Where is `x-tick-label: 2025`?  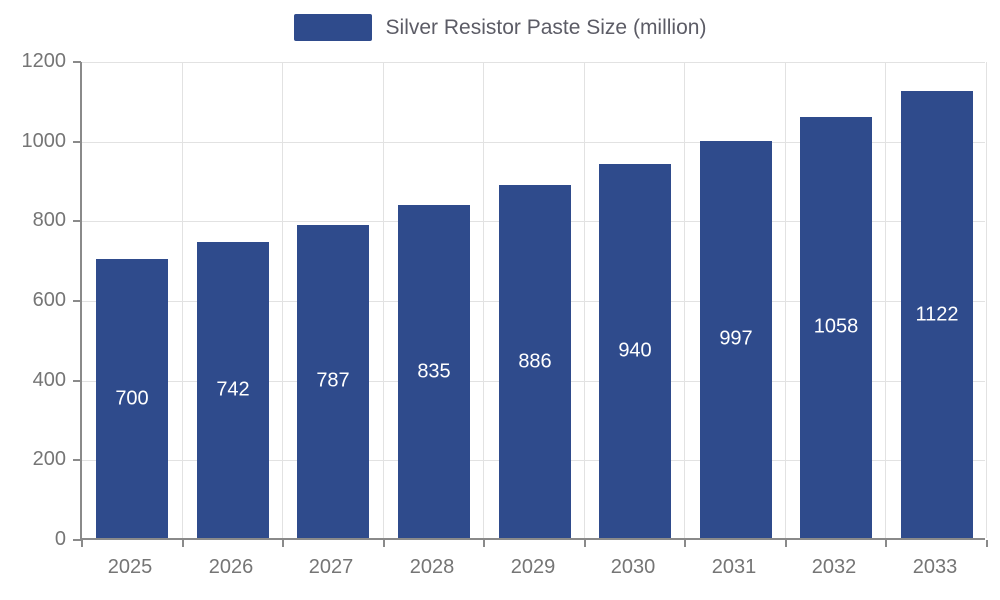 x-tick-label: 2025 is located at coordinates (130, 567).